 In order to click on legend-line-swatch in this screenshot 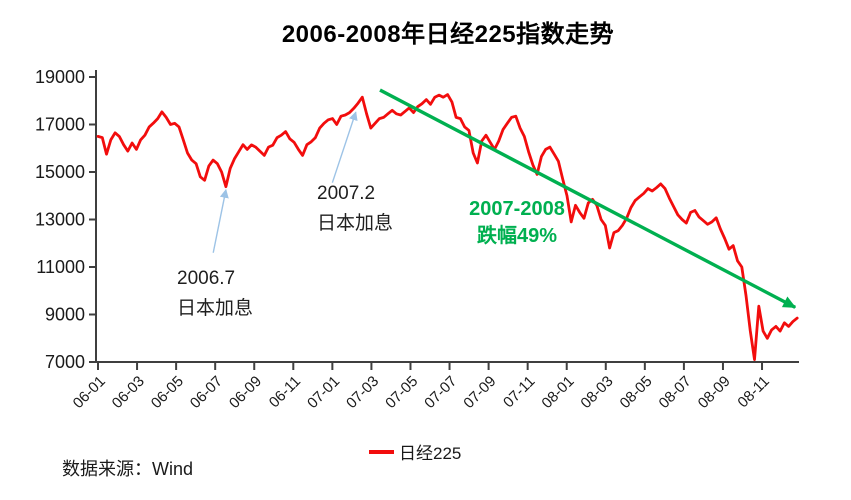, I will do `click(381, 451)`.